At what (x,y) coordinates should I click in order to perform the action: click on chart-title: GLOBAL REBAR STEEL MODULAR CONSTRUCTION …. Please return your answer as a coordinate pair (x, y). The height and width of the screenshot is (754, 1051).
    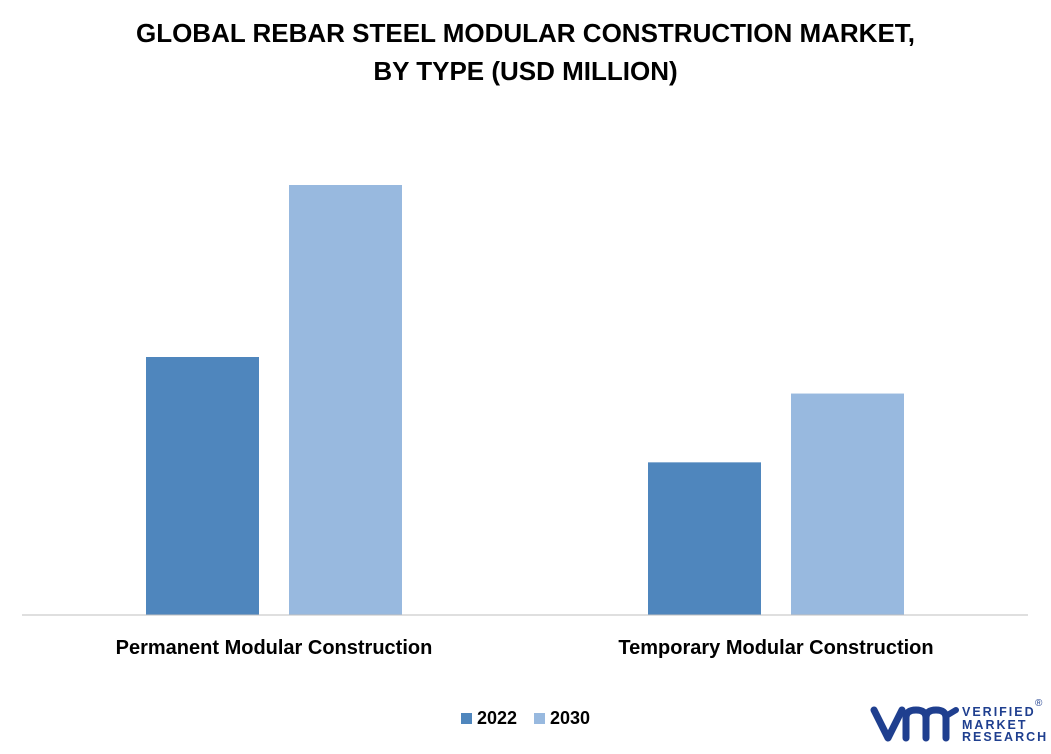
    Looking at the image, I should click on (525, 52).